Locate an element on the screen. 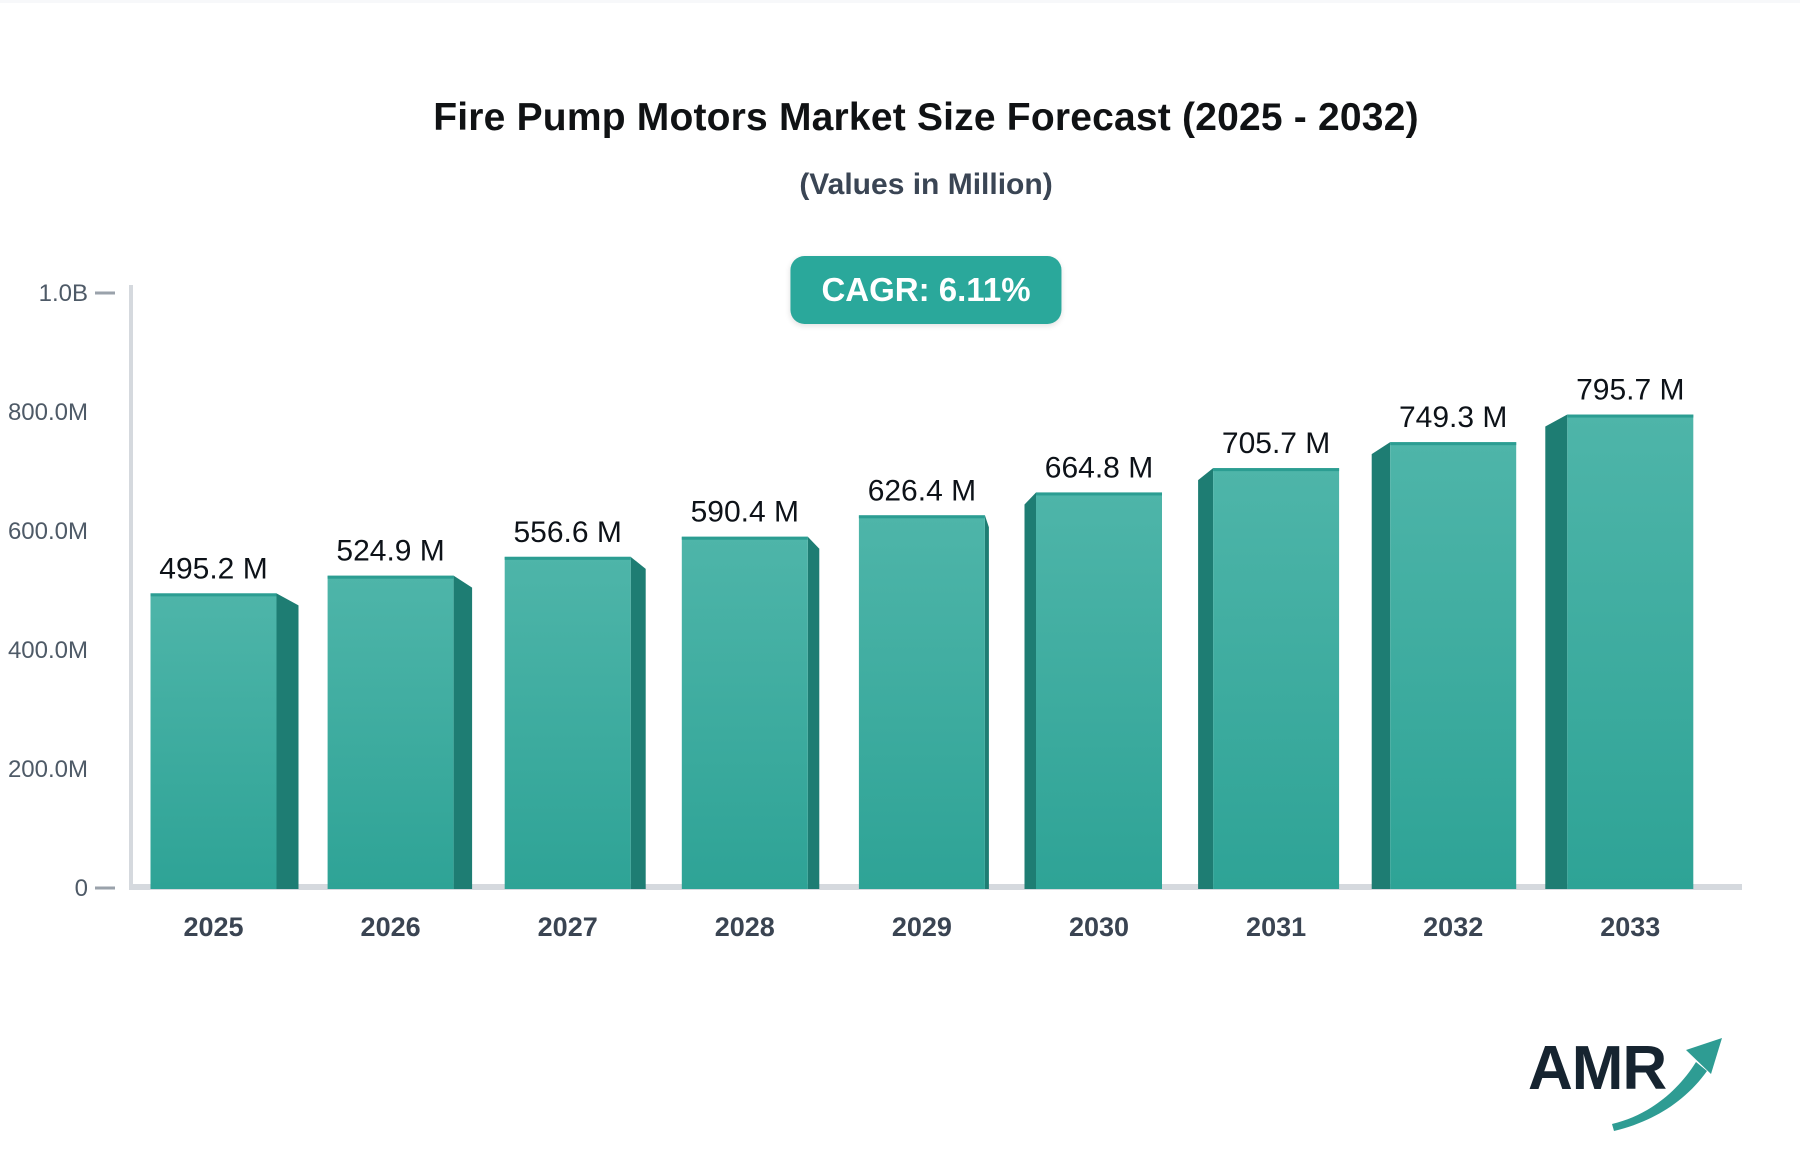 This screenshot has height=1156, width=1800. bar-2027 is located at coordinates (567, 722).